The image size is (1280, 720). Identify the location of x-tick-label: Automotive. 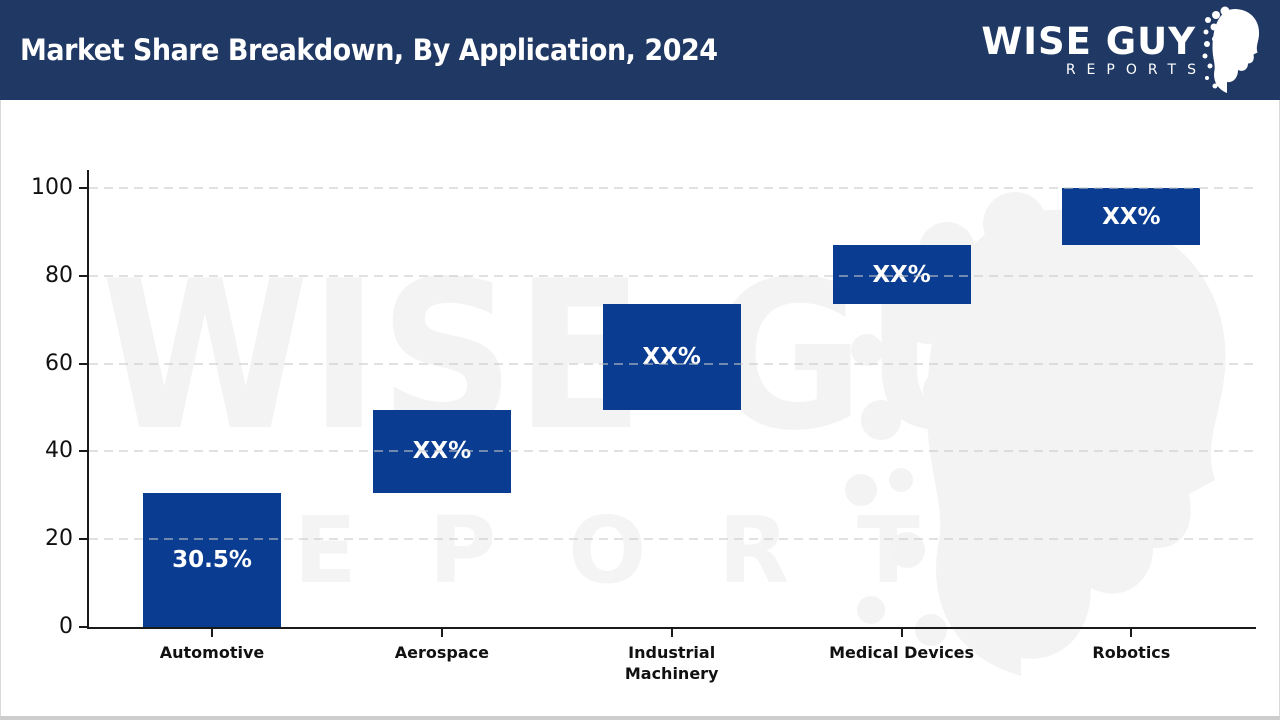
(212, 652).